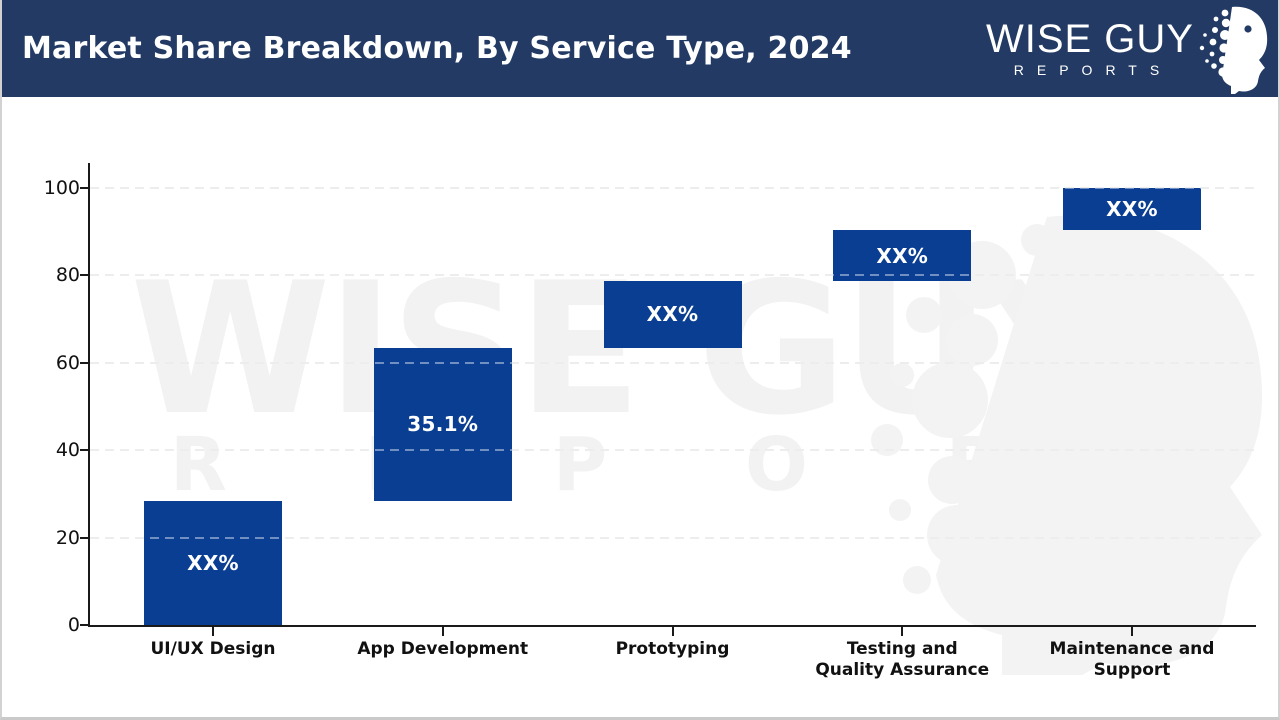 The height and width of the screenshot is (720, 1280). Describe the element at coordinates (1089, 39) in the screenshot. I see `brand-name: WISE GUY` at that location.